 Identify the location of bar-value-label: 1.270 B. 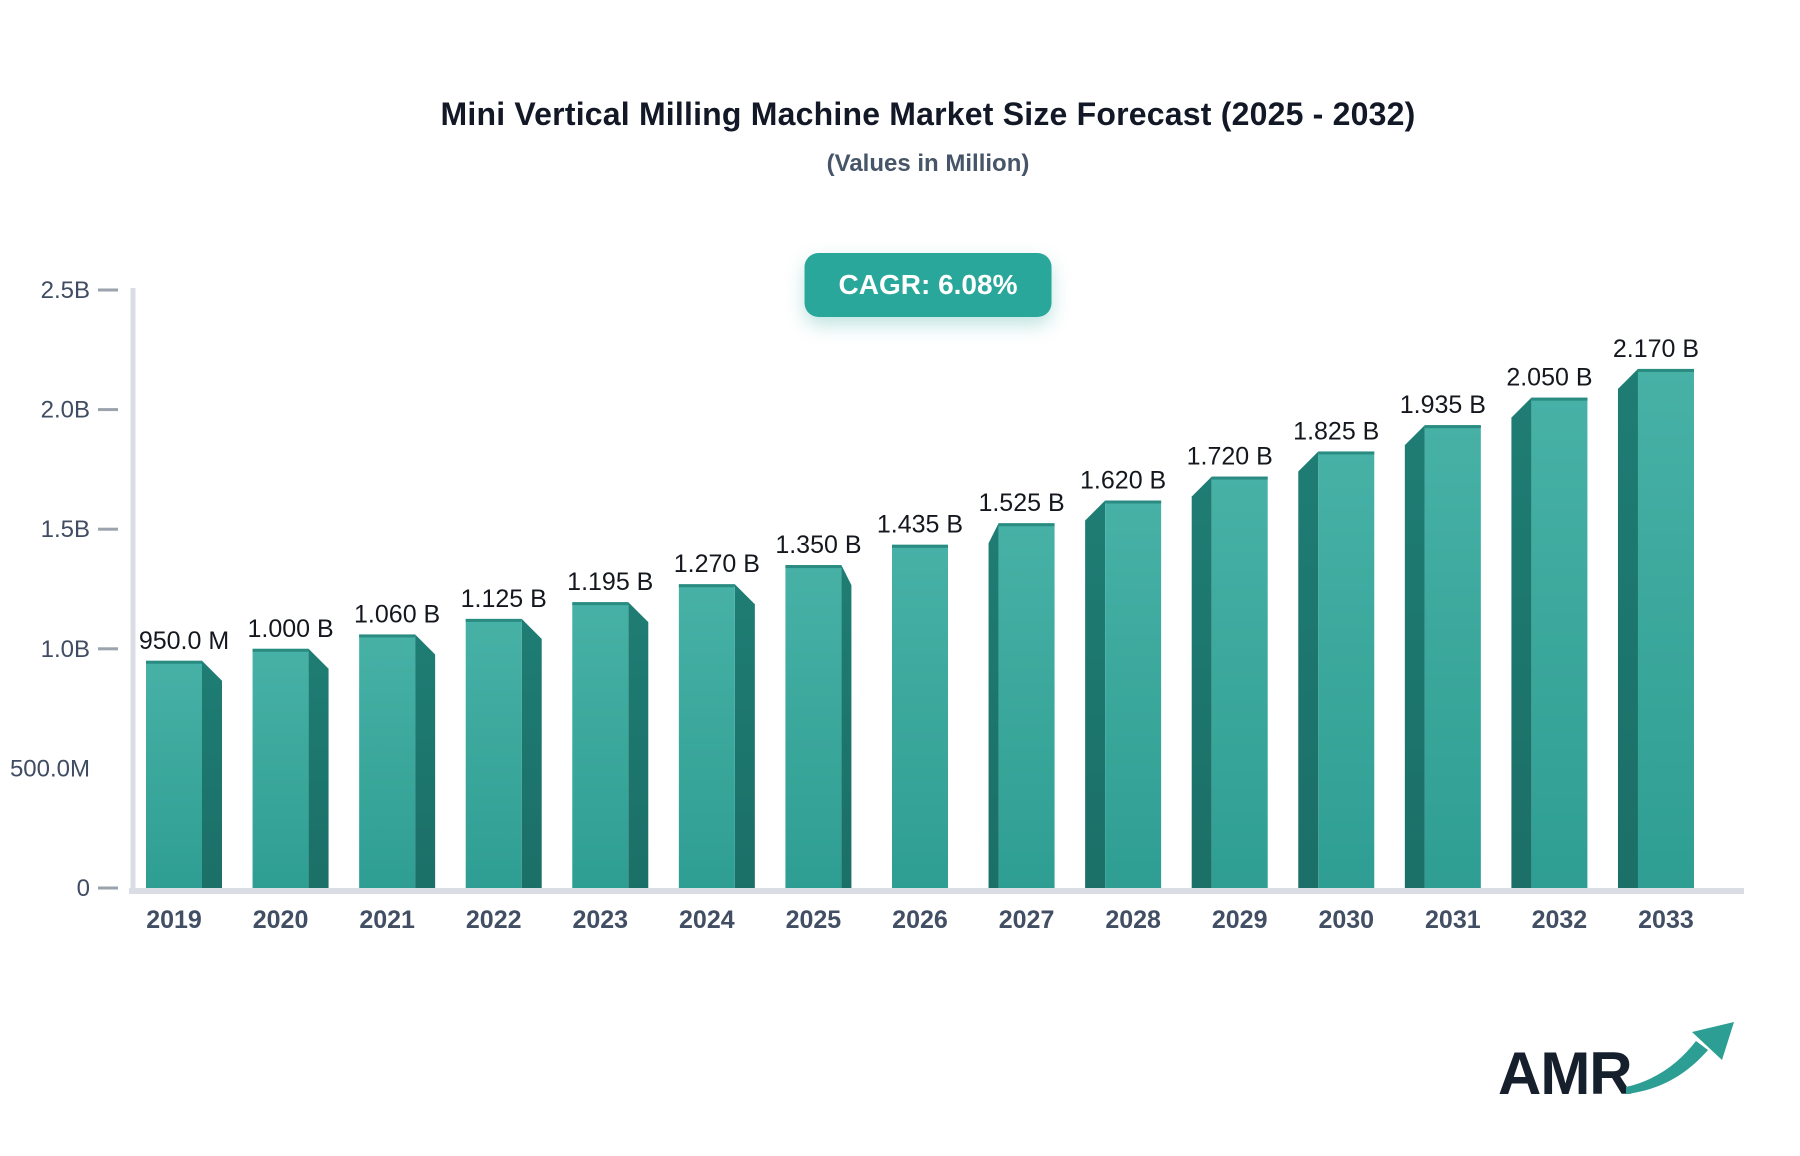
(717, 564).